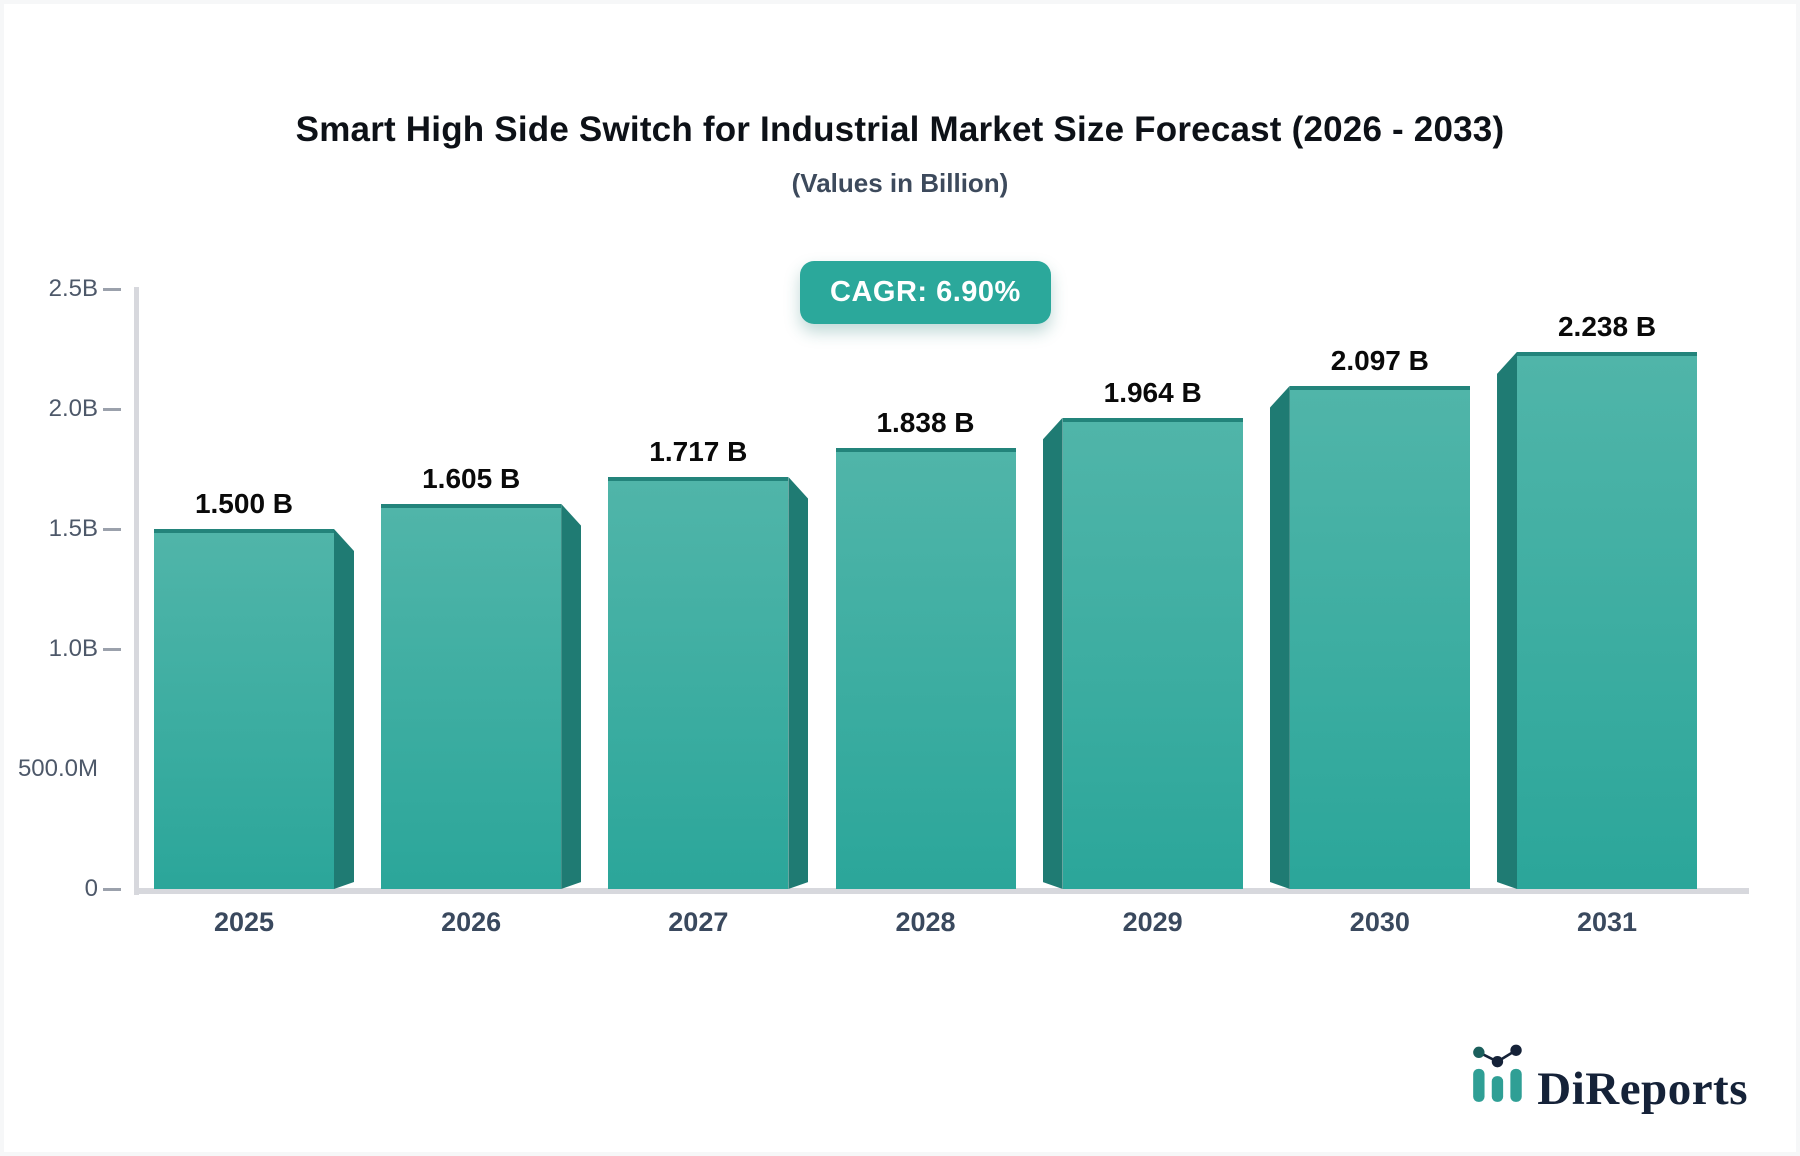 Image resolution: width=1800 pixels, height=1156 pixels. I want to click on x-axis-label: 2031, so click(1607, 922).